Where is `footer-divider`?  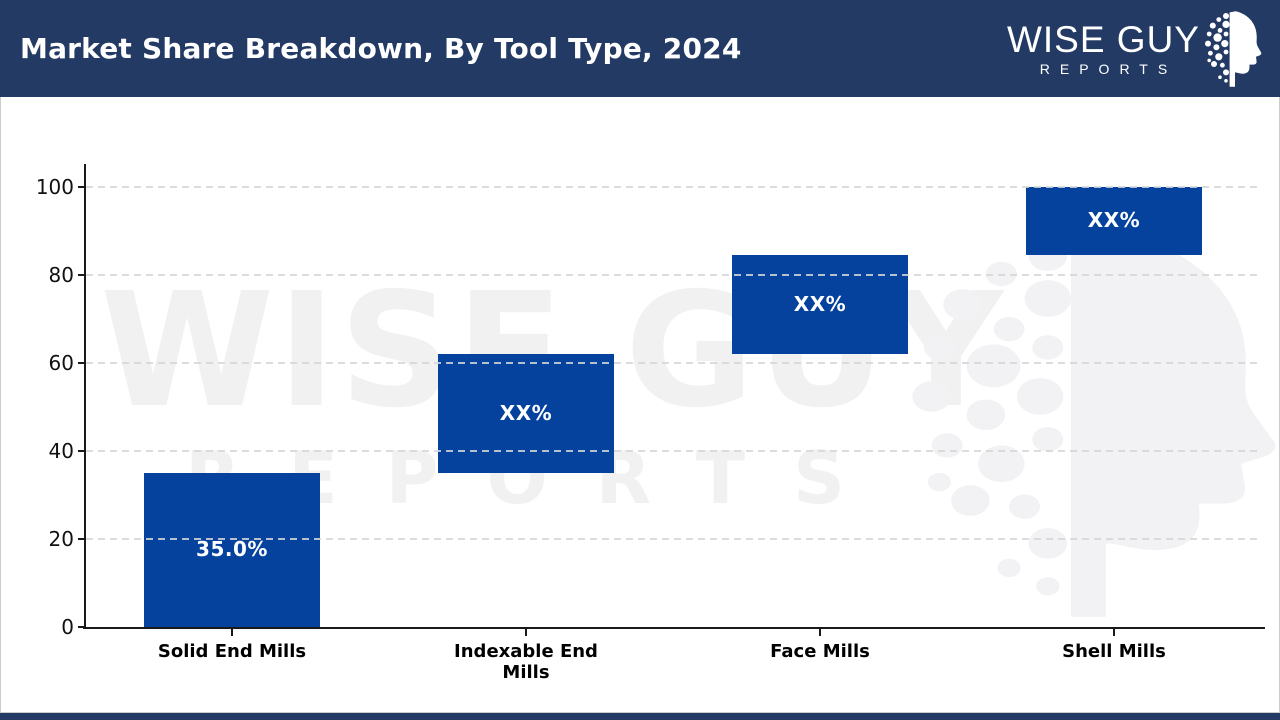 footer-divider is located at coordinates (640, 712).